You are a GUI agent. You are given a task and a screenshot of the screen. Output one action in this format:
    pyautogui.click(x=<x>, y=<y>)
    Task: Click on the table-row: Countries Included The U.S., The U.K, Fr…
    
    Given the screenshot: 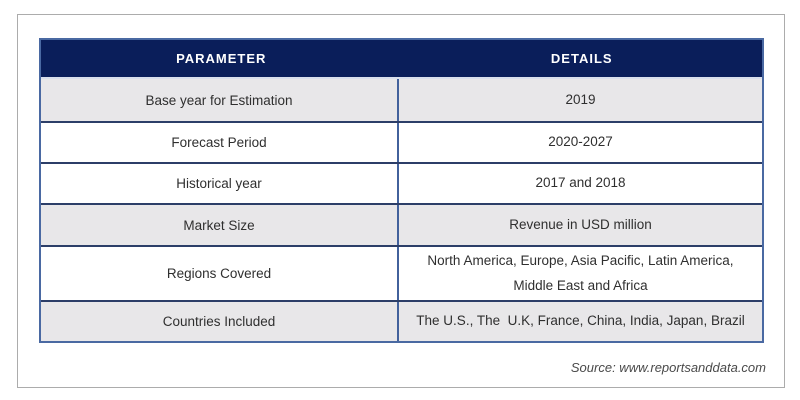 What is the action you would take?
    pyautogui.click(x=401, y=320)
    